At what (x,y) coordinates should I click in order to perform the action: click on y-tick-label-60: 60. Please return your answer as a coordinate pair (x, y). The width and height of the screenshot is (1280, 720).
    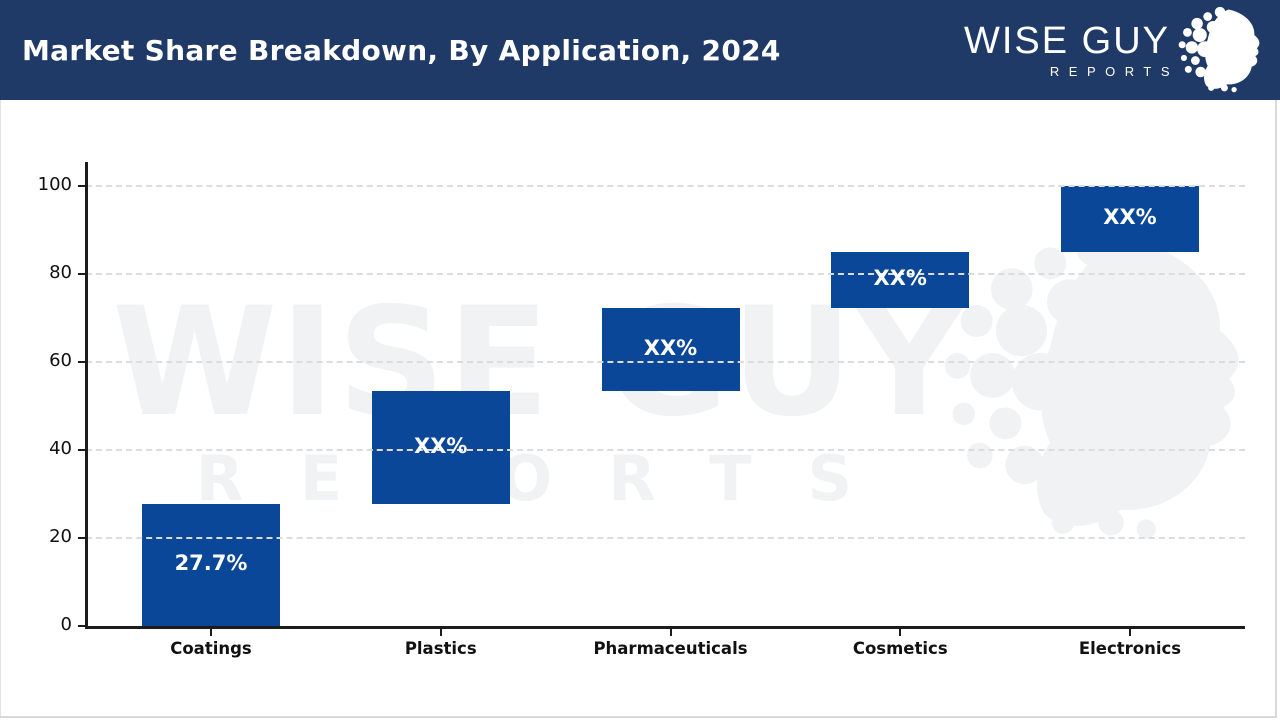
    Looking at the image, I should click on (60, 360).